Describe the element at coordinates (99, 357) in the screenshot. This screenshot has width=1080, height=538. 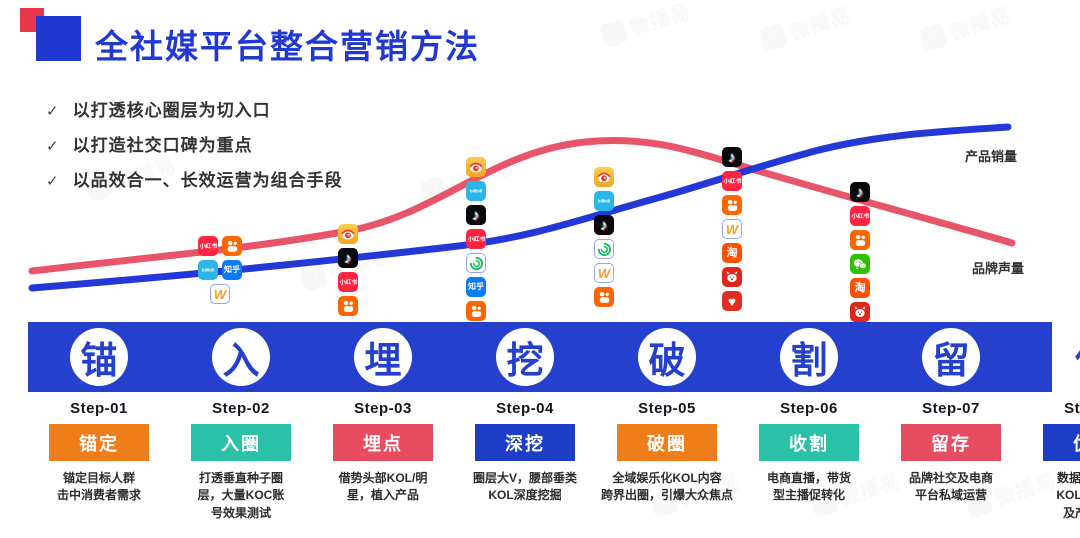
I see `step-char-badge: 锚` at that location.